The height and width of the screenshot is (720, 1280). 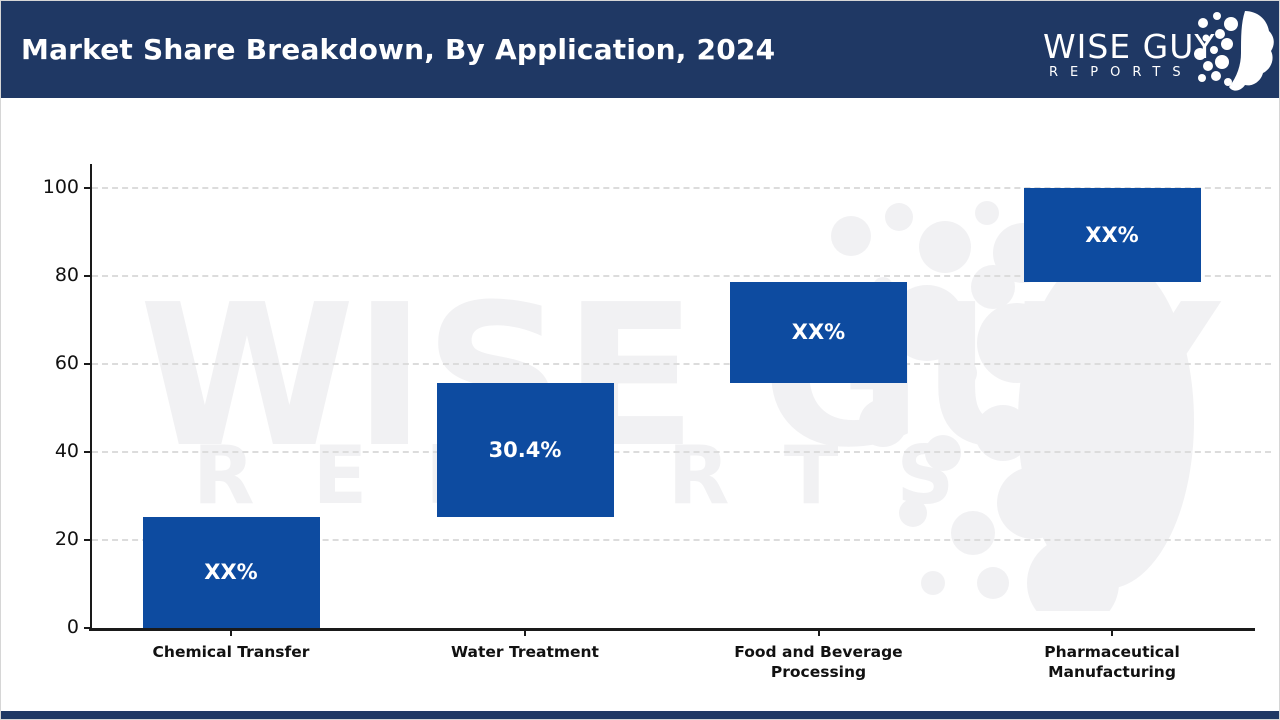 What do you see at coordinates (1112, 662) in the screenshot?
I see `x-category-label: Pharmaceutical Manufacturing` at bounding box center [1112, 662].